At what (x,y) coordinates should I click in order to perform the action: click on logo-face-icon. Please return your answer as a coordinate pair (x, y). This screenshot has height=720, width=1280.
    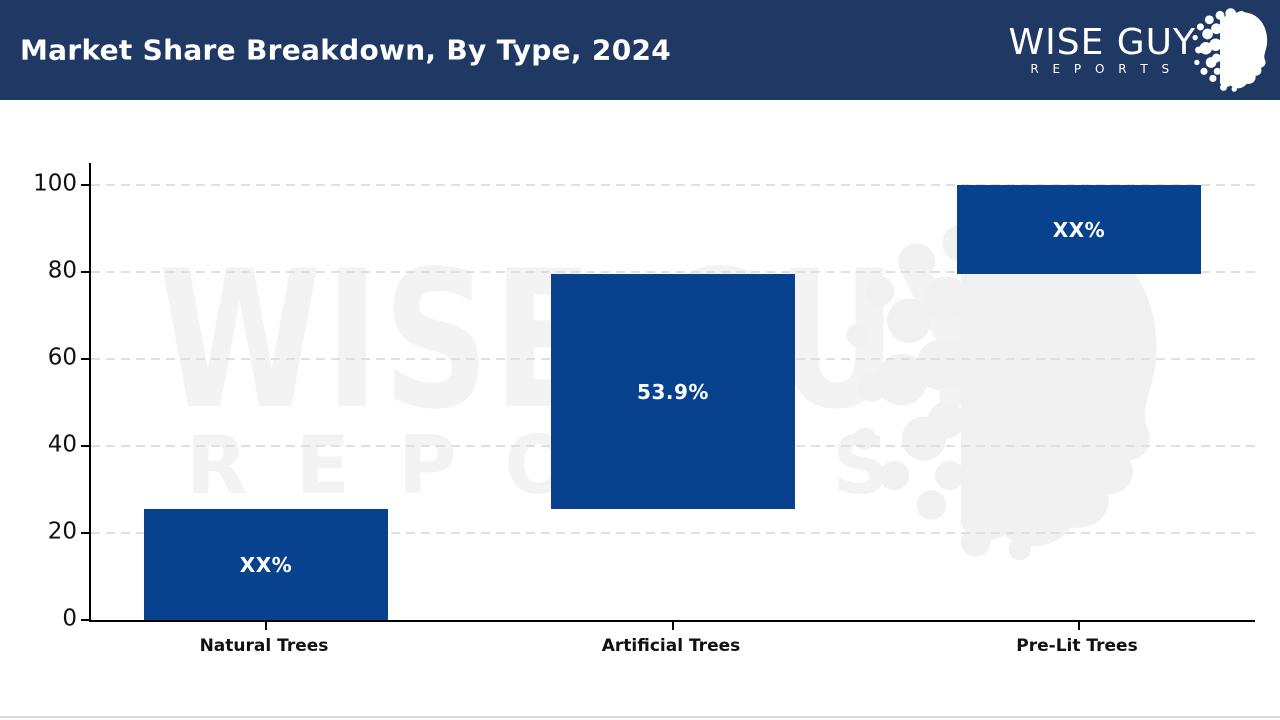
    Looking at the image, I should click on (1230, 50).